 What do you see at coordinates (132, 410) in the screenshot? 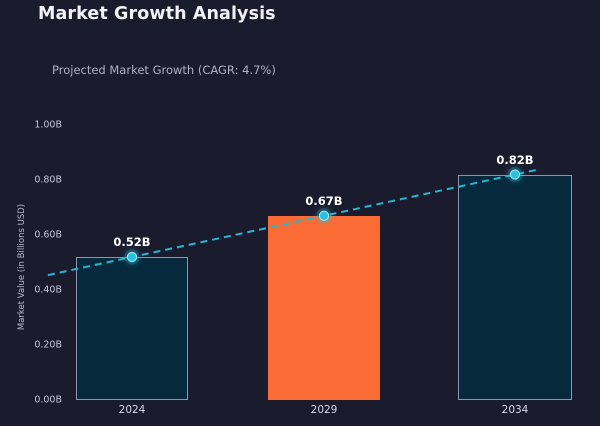
I see `x-tick-label-2024: 2024` at bounding box center [132, 410].